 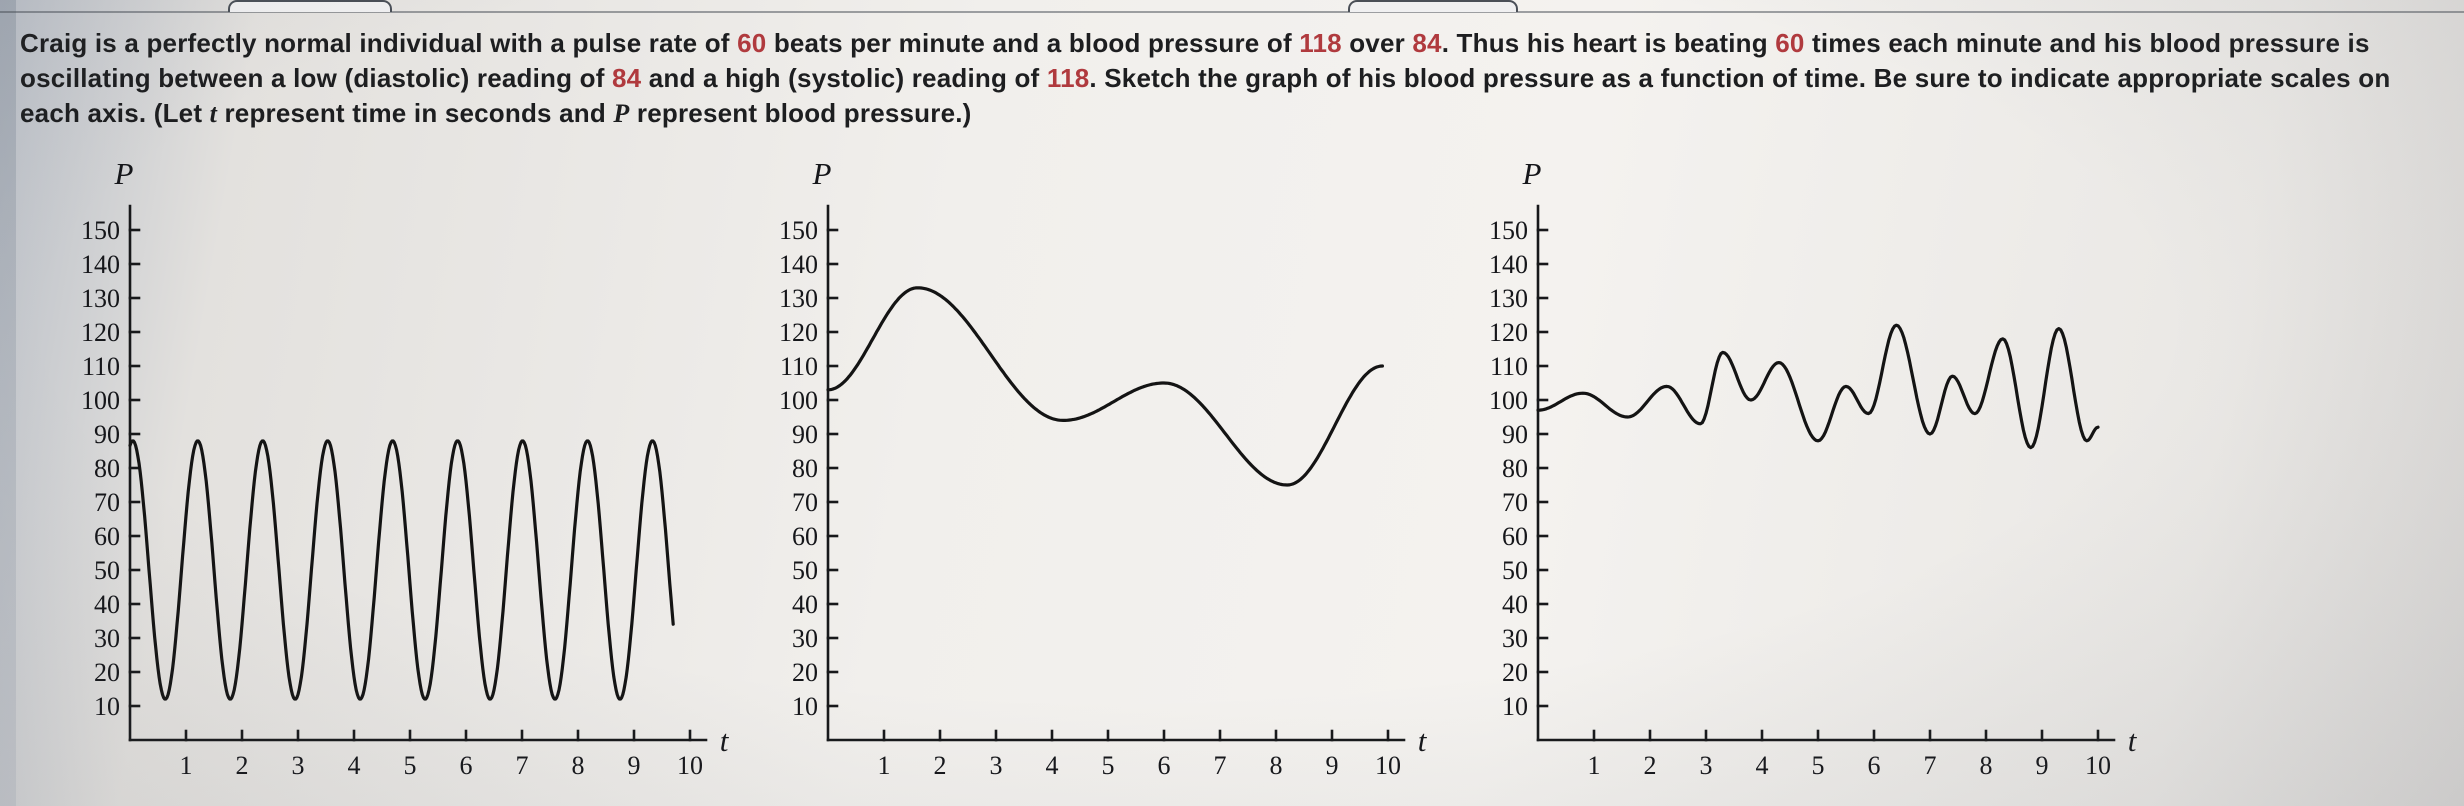 What do you see at coordinates (1332, 765) in the screenshot?
I see `x-tick-label: 9` at bounding box center [1332, 765].